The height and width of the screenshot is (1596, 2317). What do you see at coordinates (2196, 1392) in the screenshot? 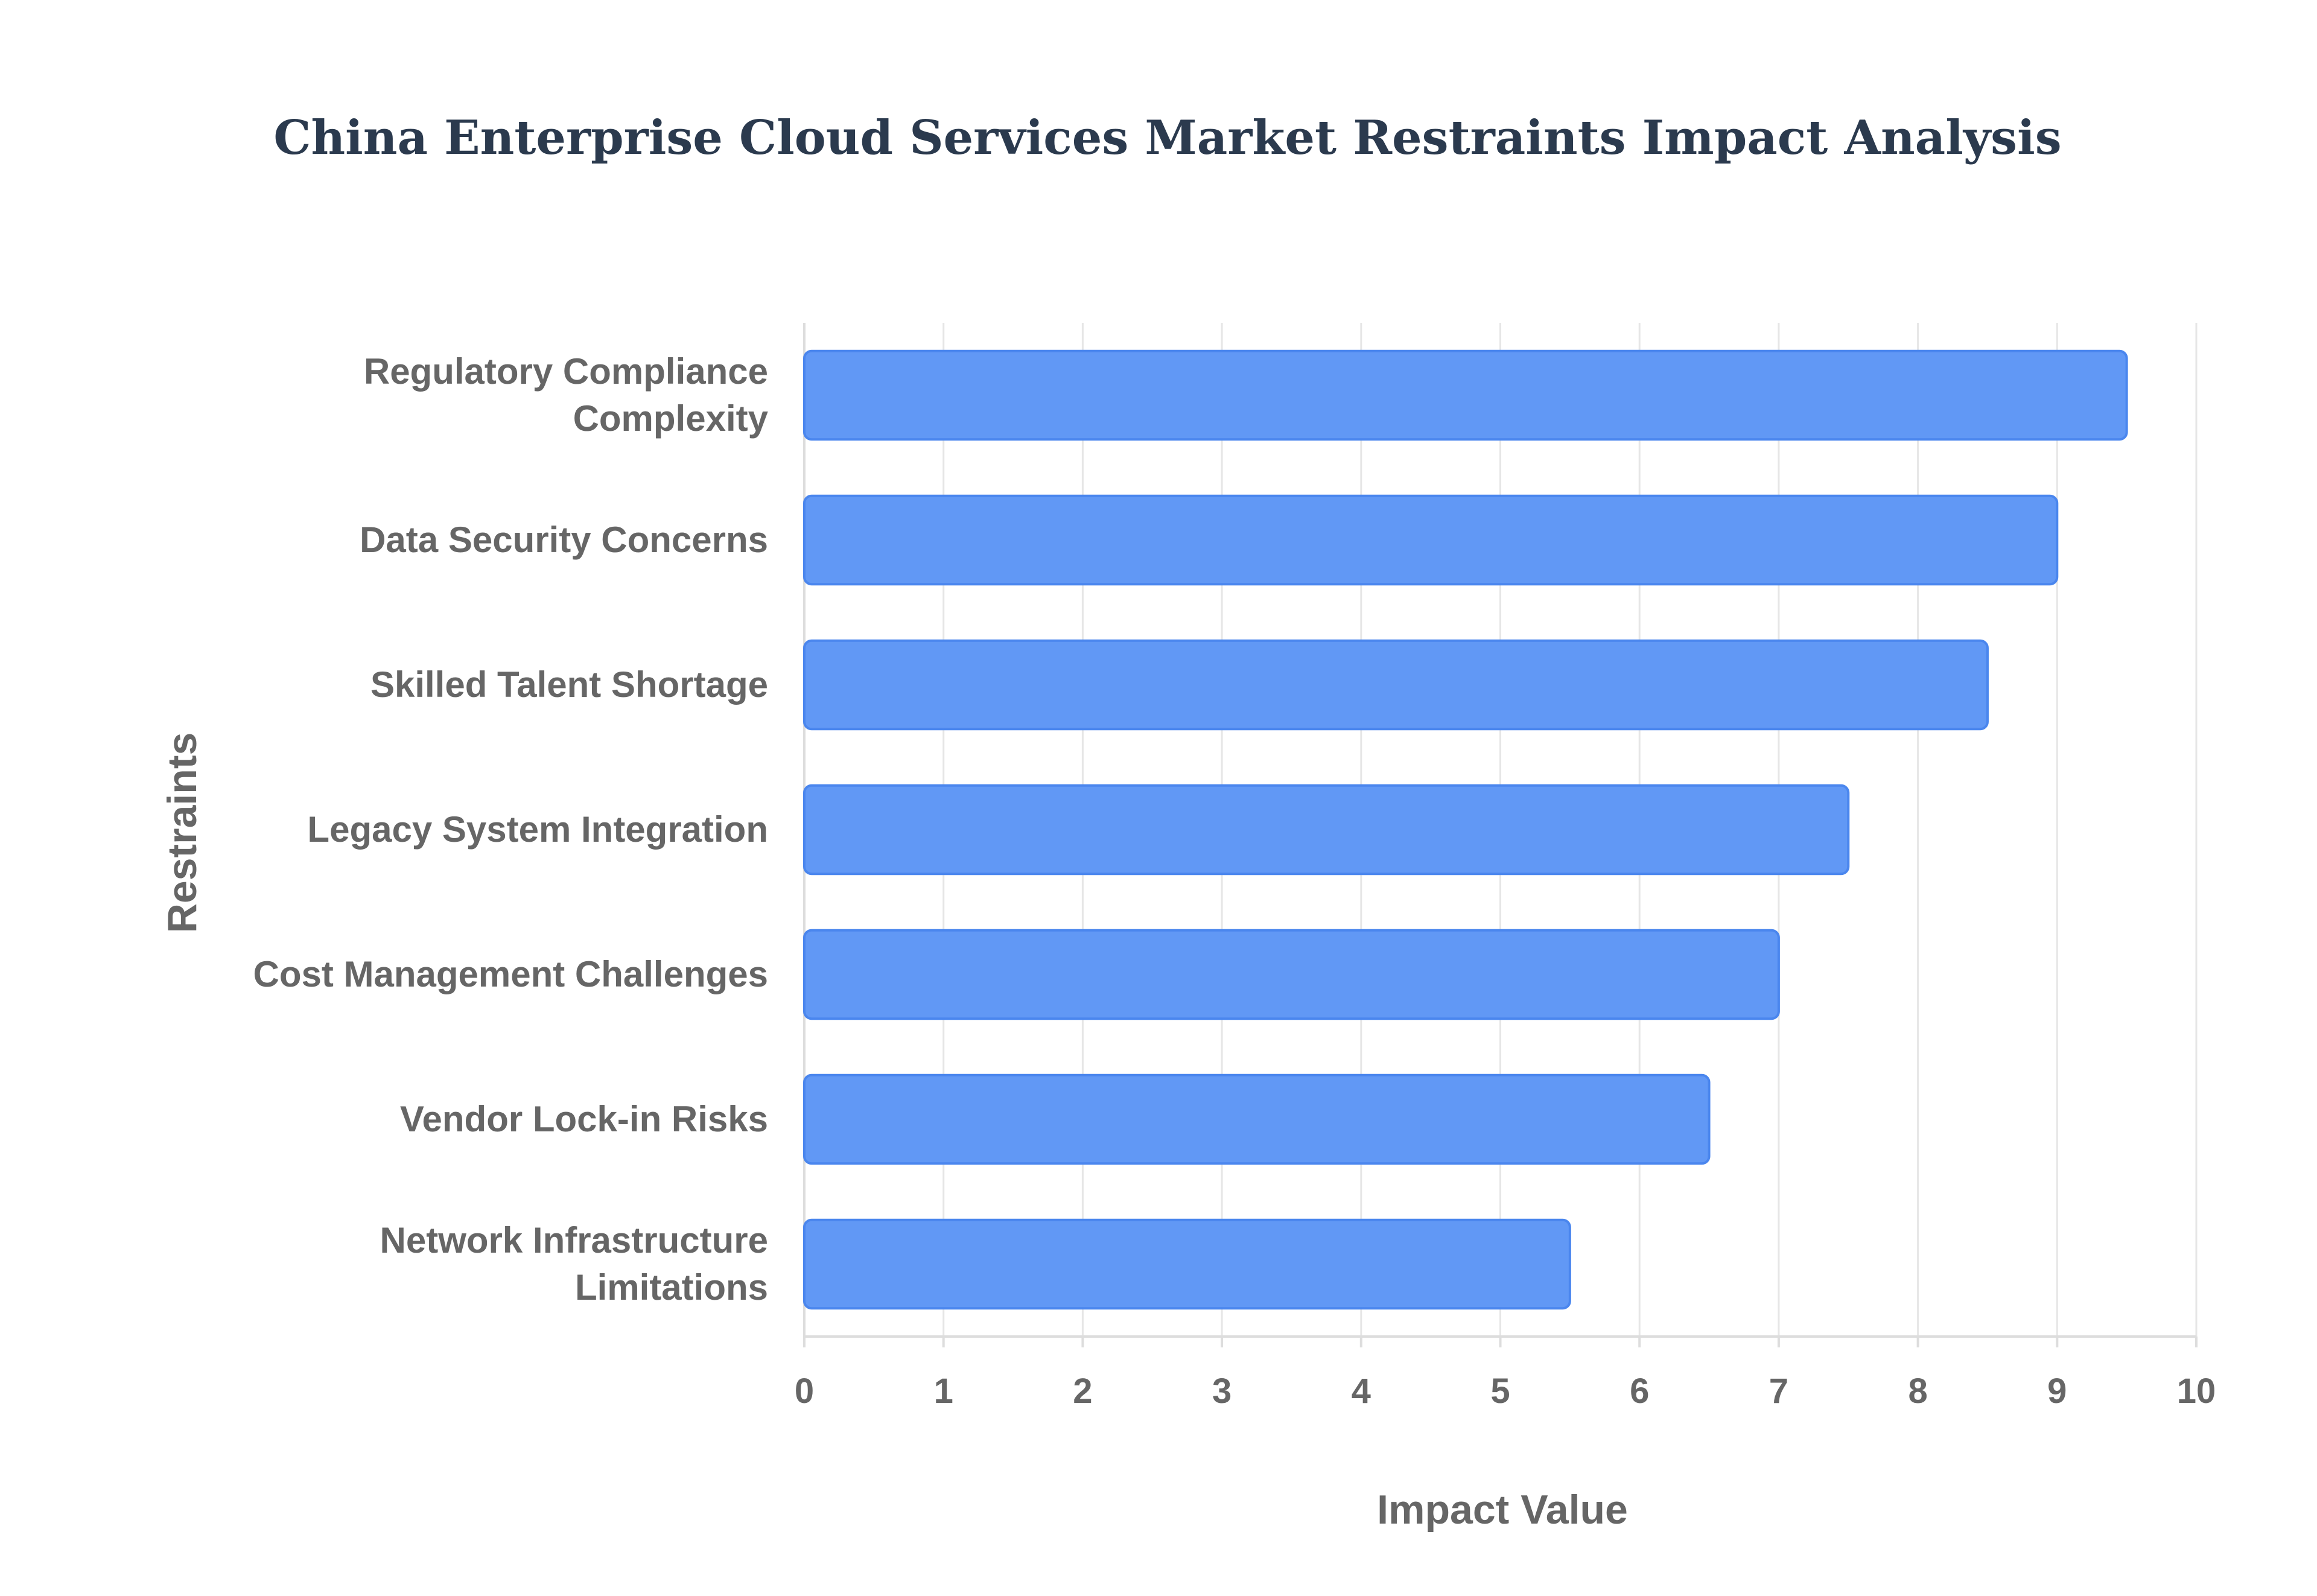
I see `x-tick-label: 10` at bounding box center [2196, 1392].